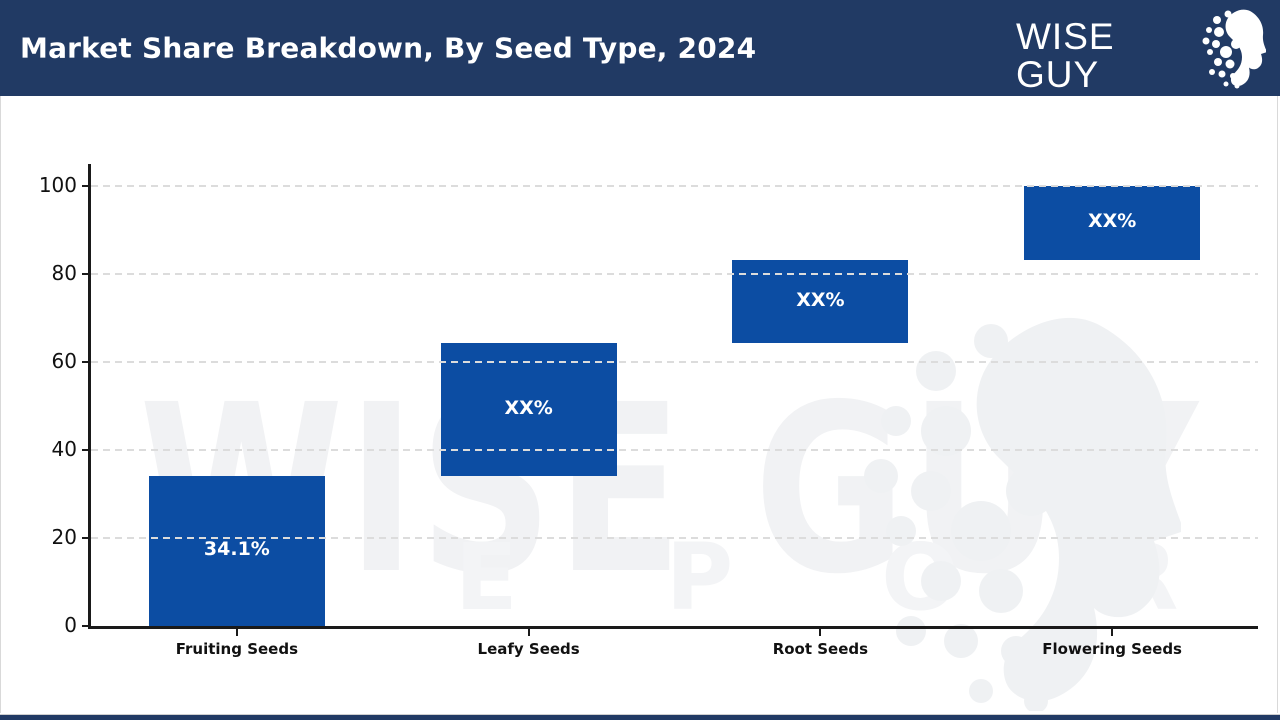 The height and width of the screenshot is (720, 1280). I want to click on y-tick-label-40: 40, so click(64, 449).